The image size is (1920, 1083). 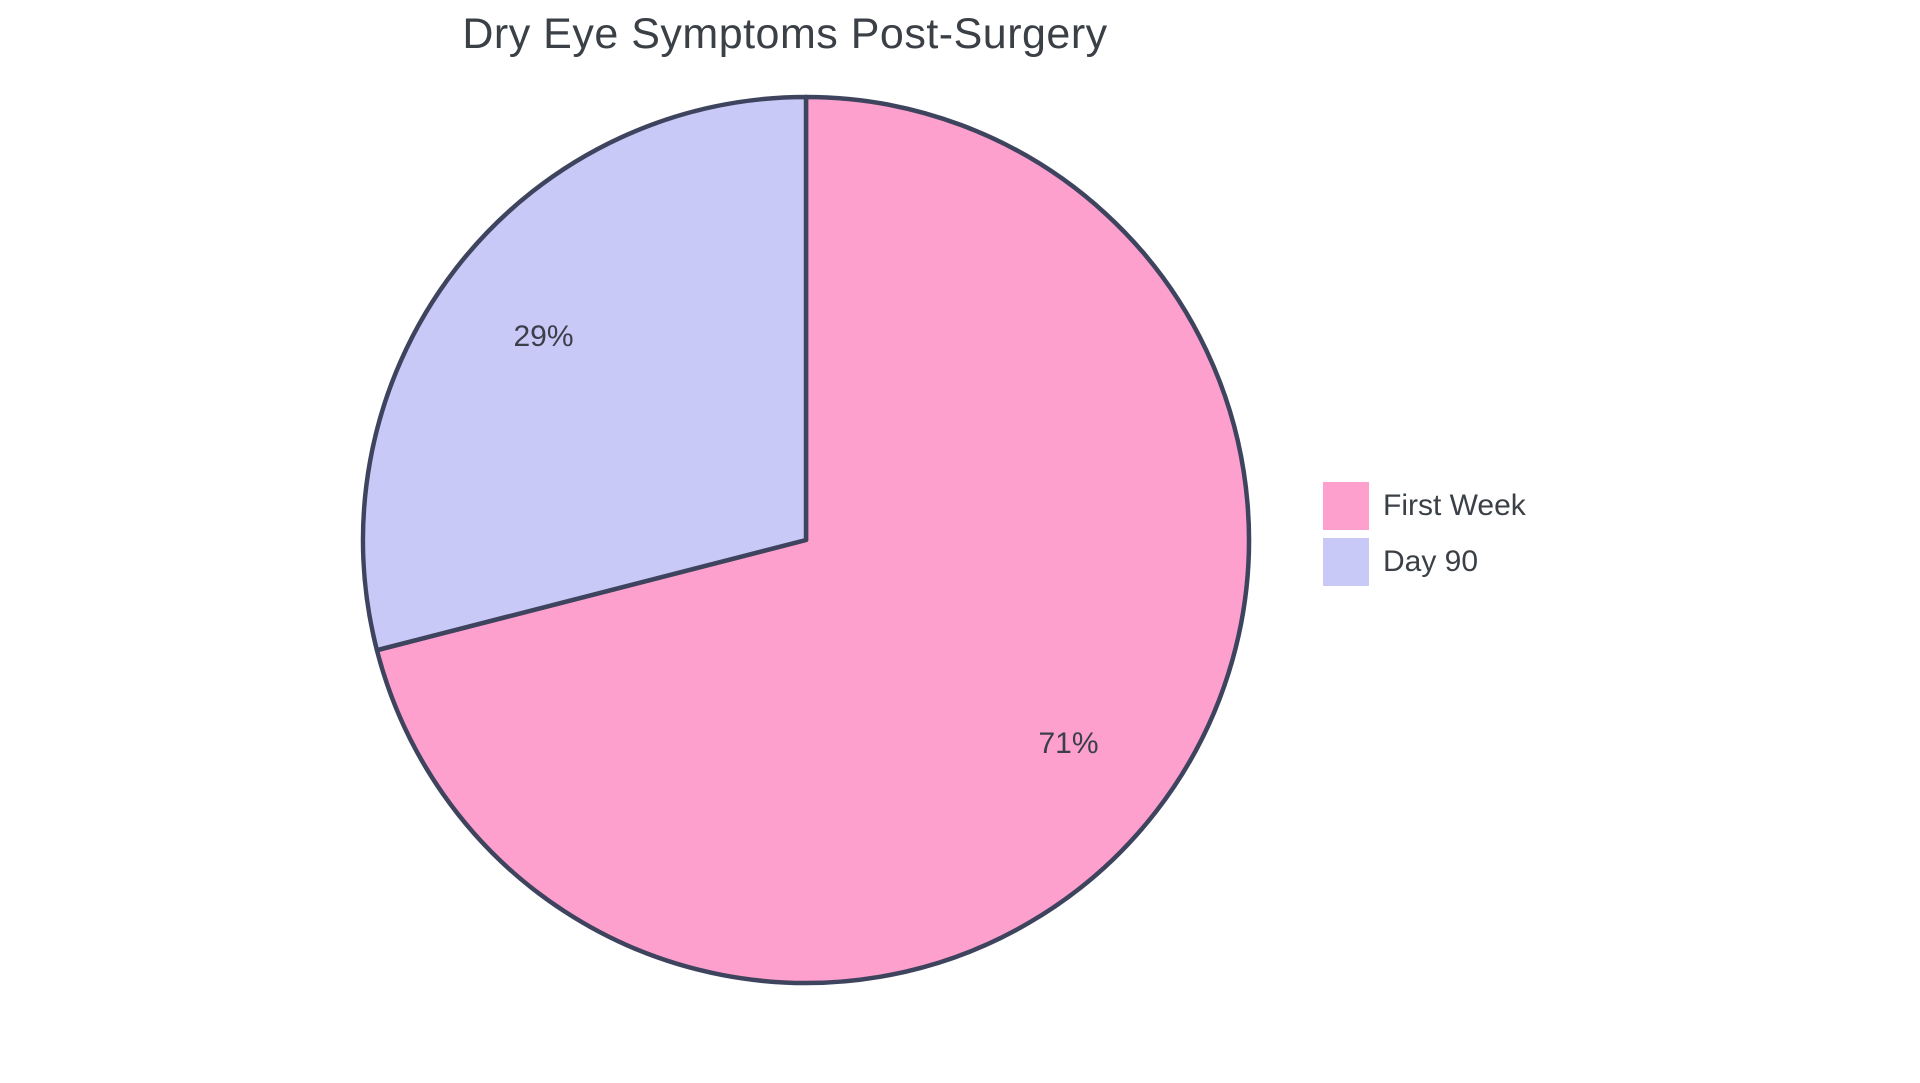 I want to click on slice-label-first-week: 71%, so click(x=1068, y=743).